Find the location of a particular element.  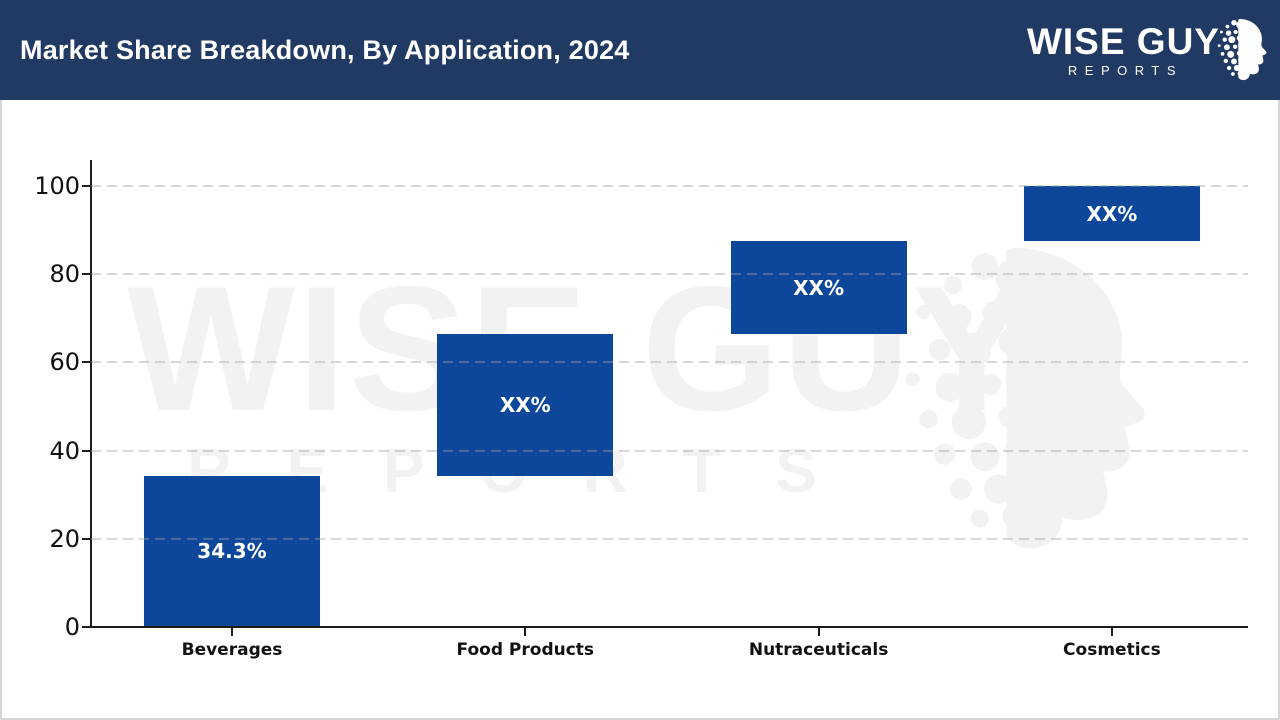

bar-cosmetics is located at coordinates (1111, 214).